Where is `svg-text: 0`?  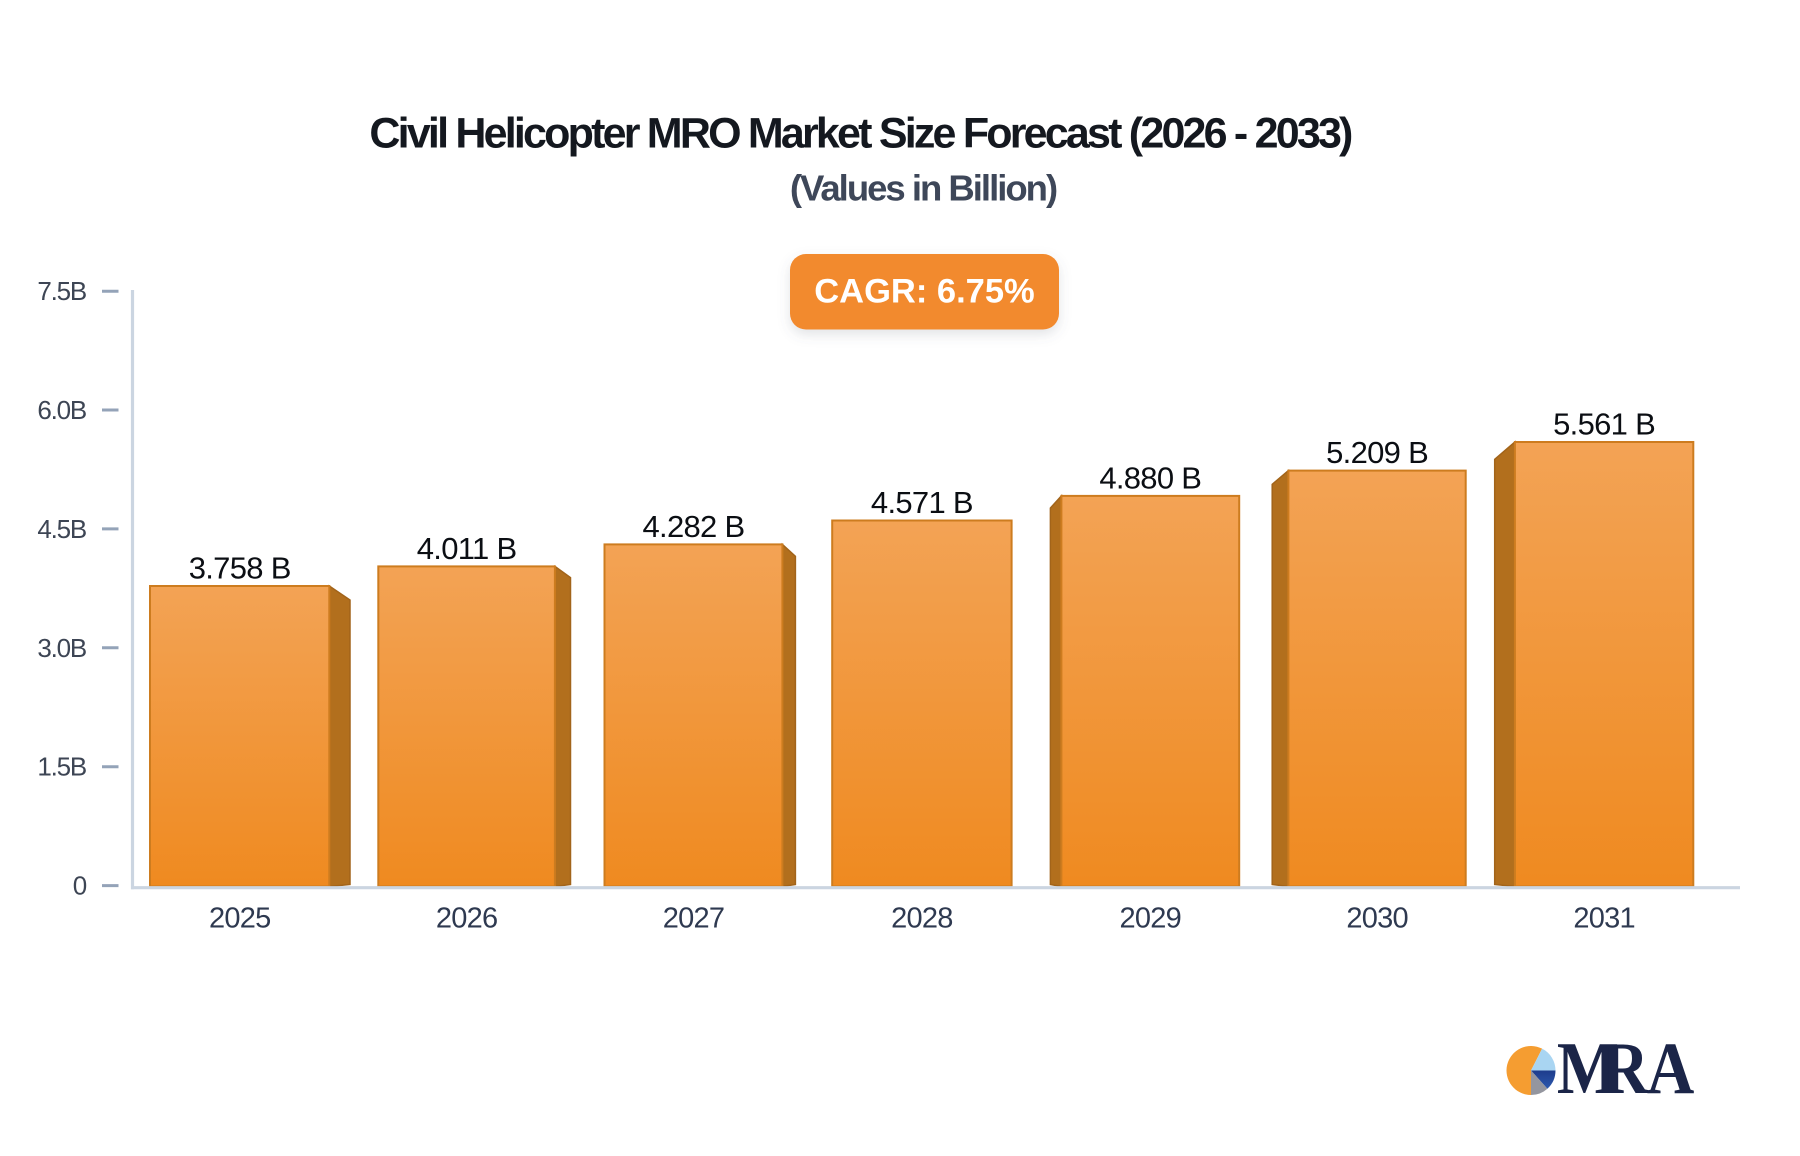 svg-text: 0 is located at coordinates (80, 886).